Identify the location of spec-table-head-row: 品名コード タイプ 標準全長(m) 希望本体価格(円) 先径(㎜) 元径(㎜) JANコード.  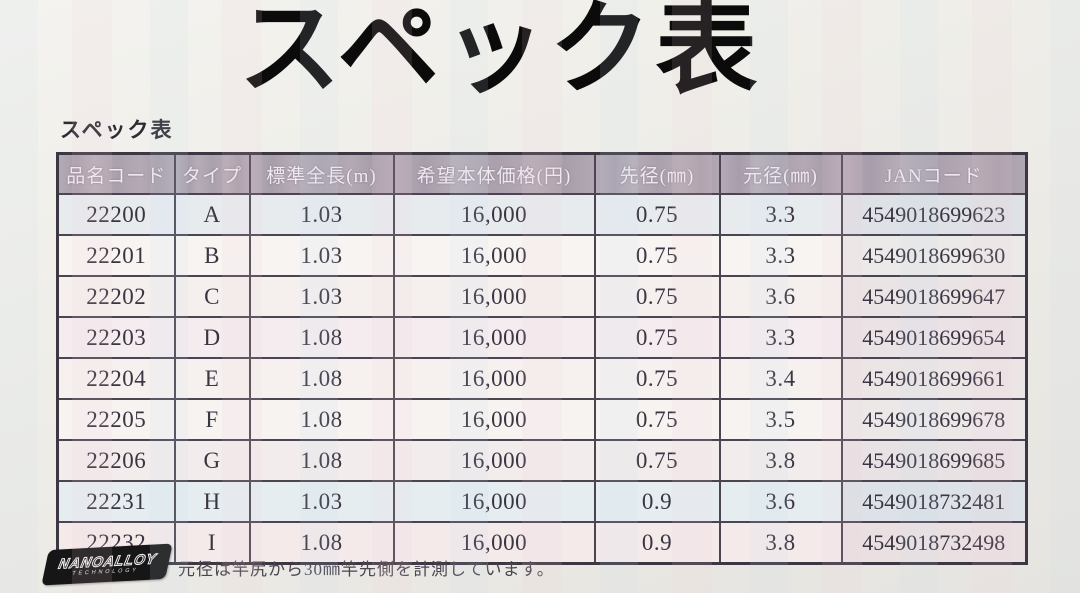
(542, 173).